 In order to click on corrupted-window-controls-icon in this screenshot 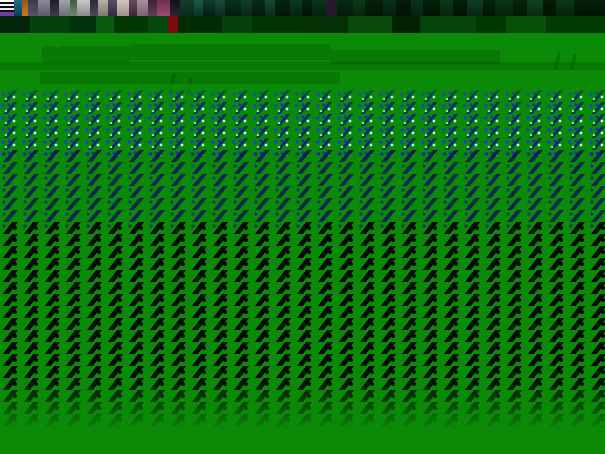, I will do `click(7, 8)`.